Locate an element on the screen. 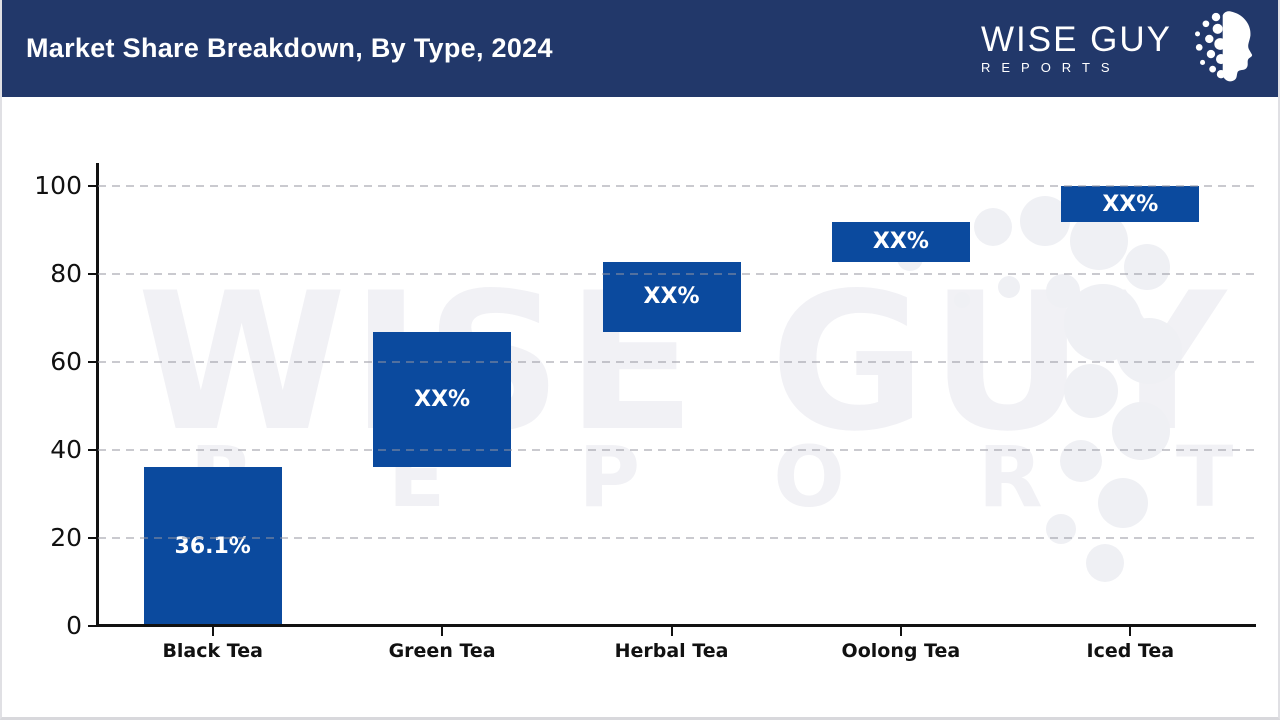  x-axis-label-0: Black Tea is located at coordinates (212, 651).